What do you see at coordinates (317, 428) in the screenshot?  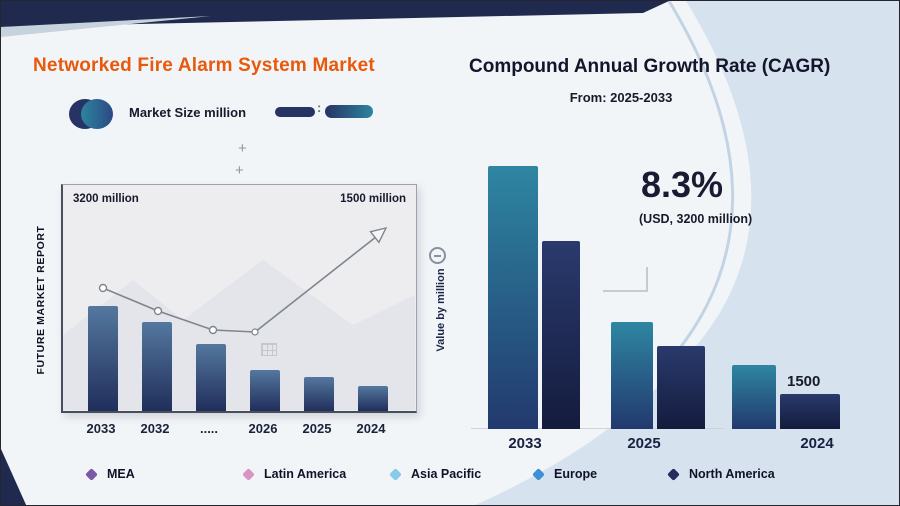 I see `left-axis-label: 2025` at bounding box center [317, 428].